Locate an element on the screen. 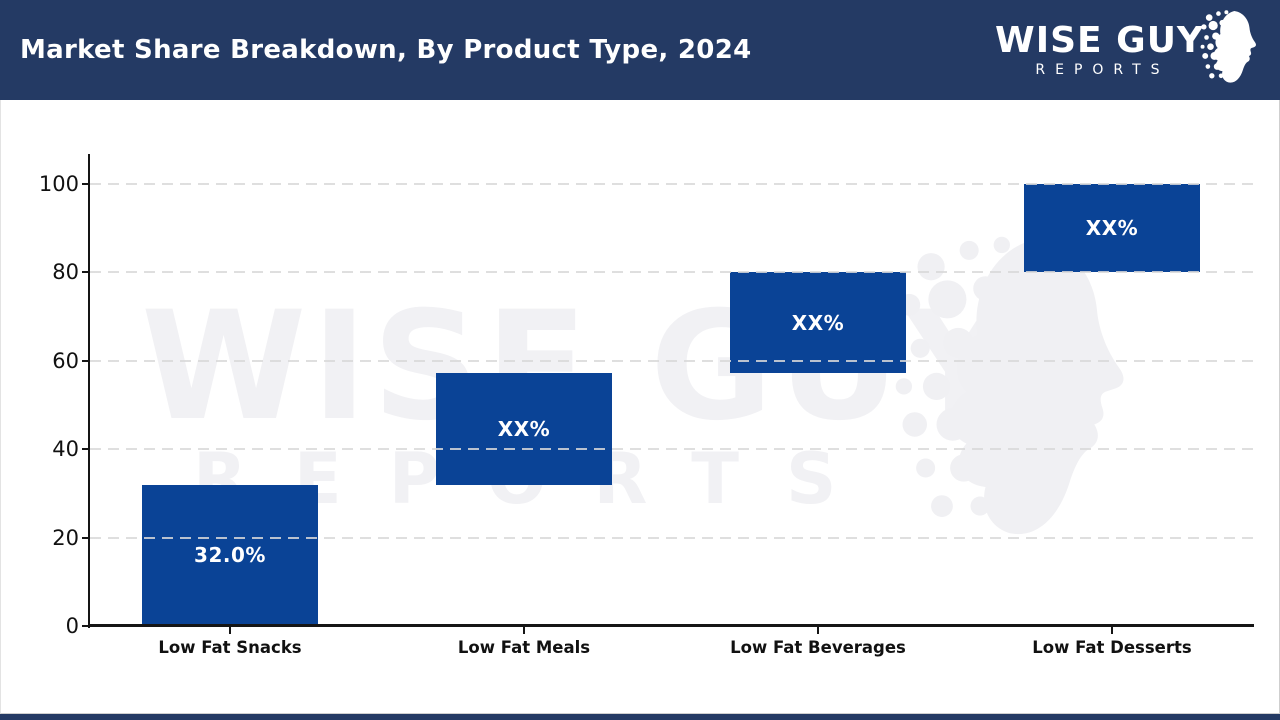 The height and width of the screenshot is (720, 1280). x-category-label: Low Fat Meals is located at coordinates (524, 647).